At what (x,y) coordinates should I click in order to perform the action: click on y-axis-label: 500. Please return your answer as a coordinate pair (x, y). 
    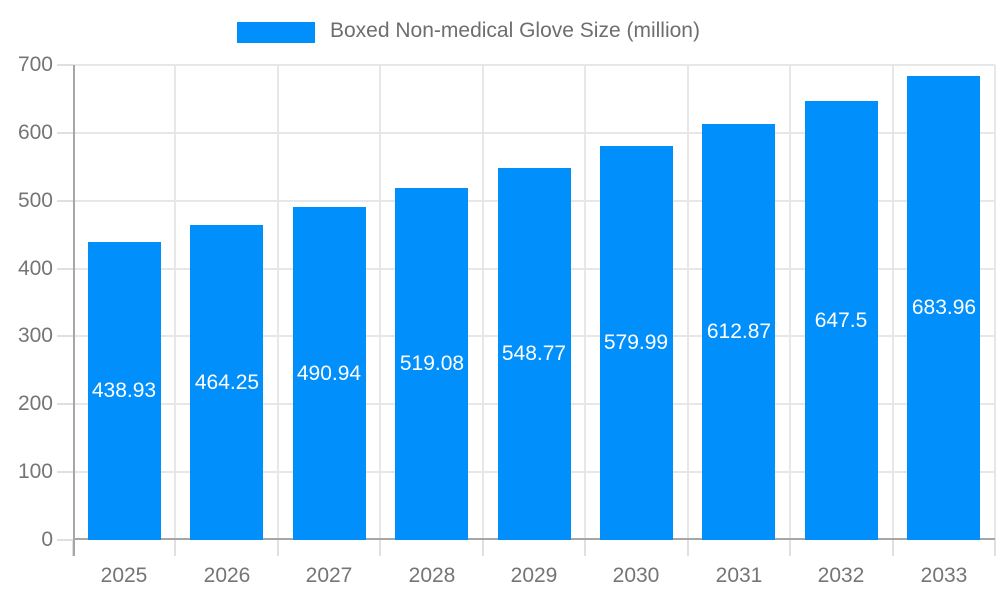
    Looking at the image, I should click on (35, 200).